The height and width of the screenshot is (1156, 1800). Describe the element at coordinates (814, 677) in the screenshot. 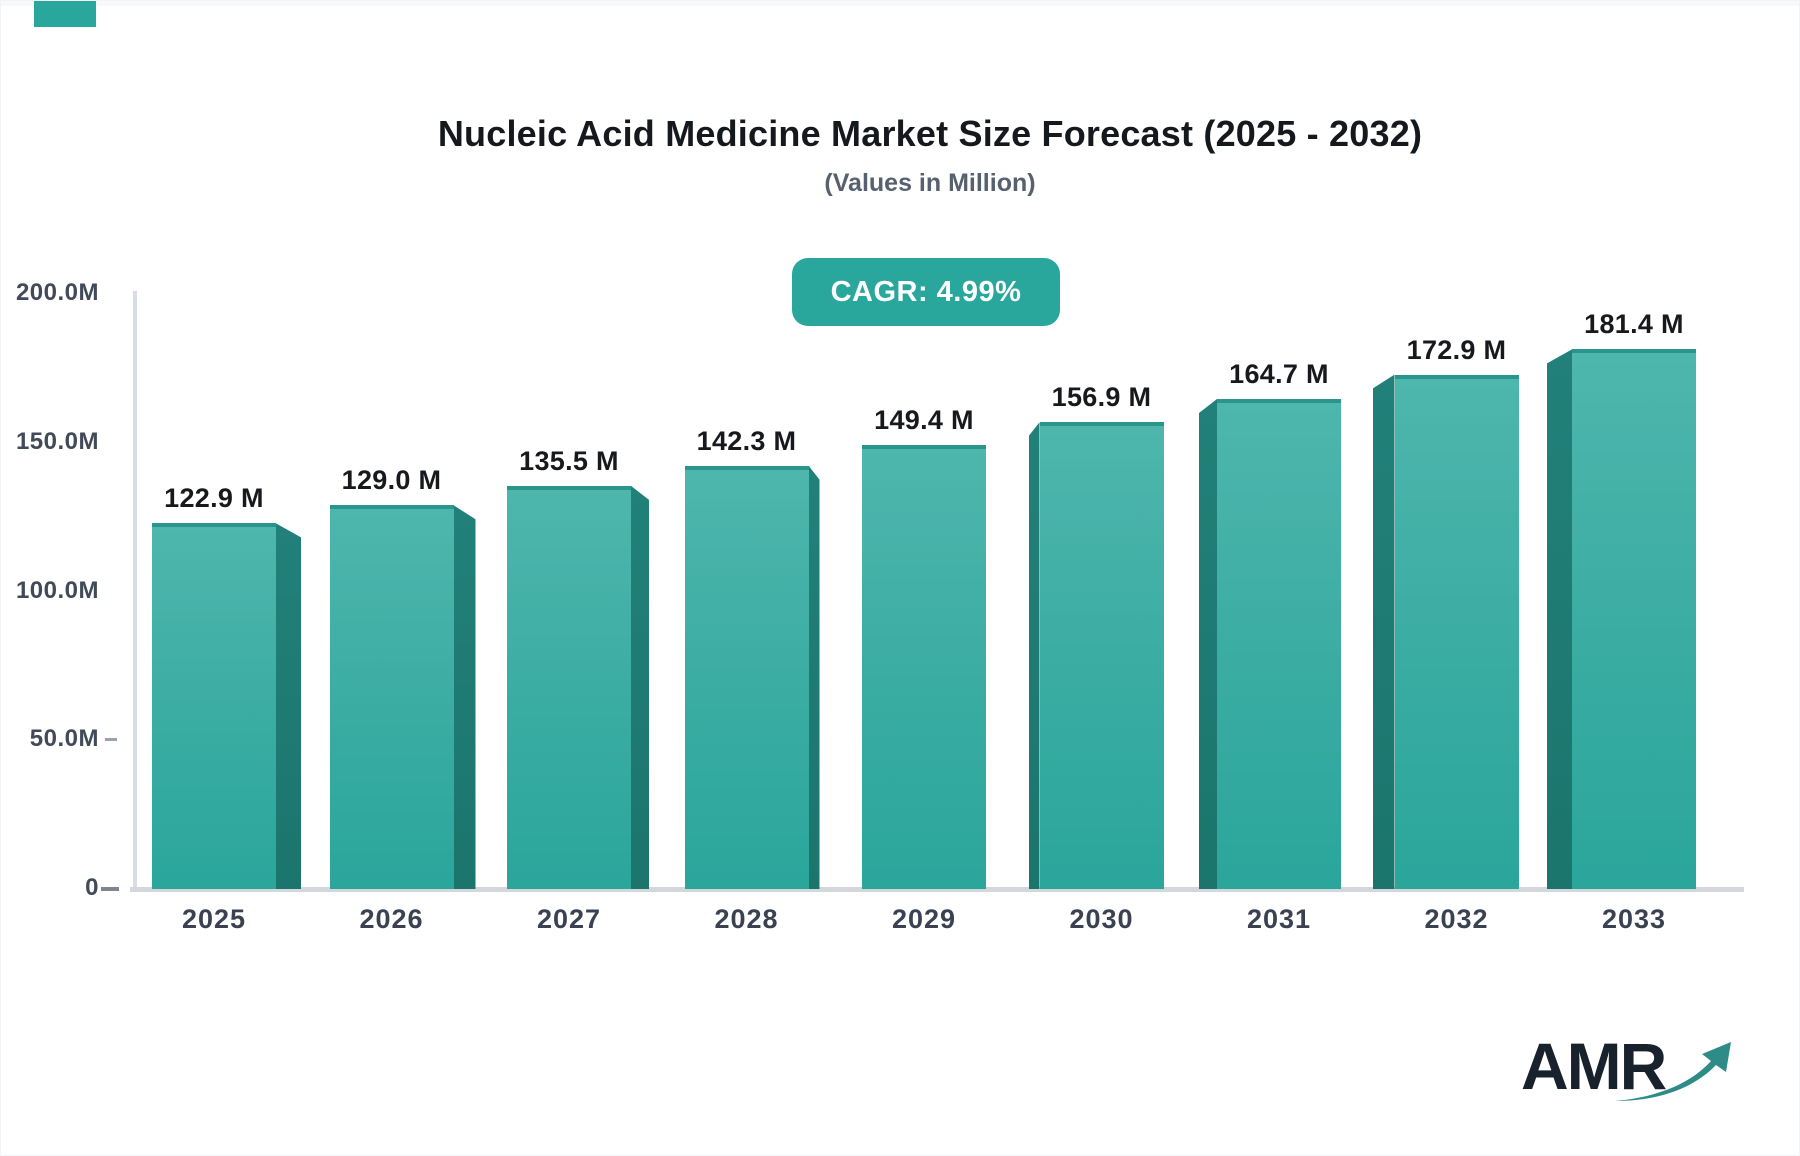

I see `bar-side-shadow-2028` at that location.